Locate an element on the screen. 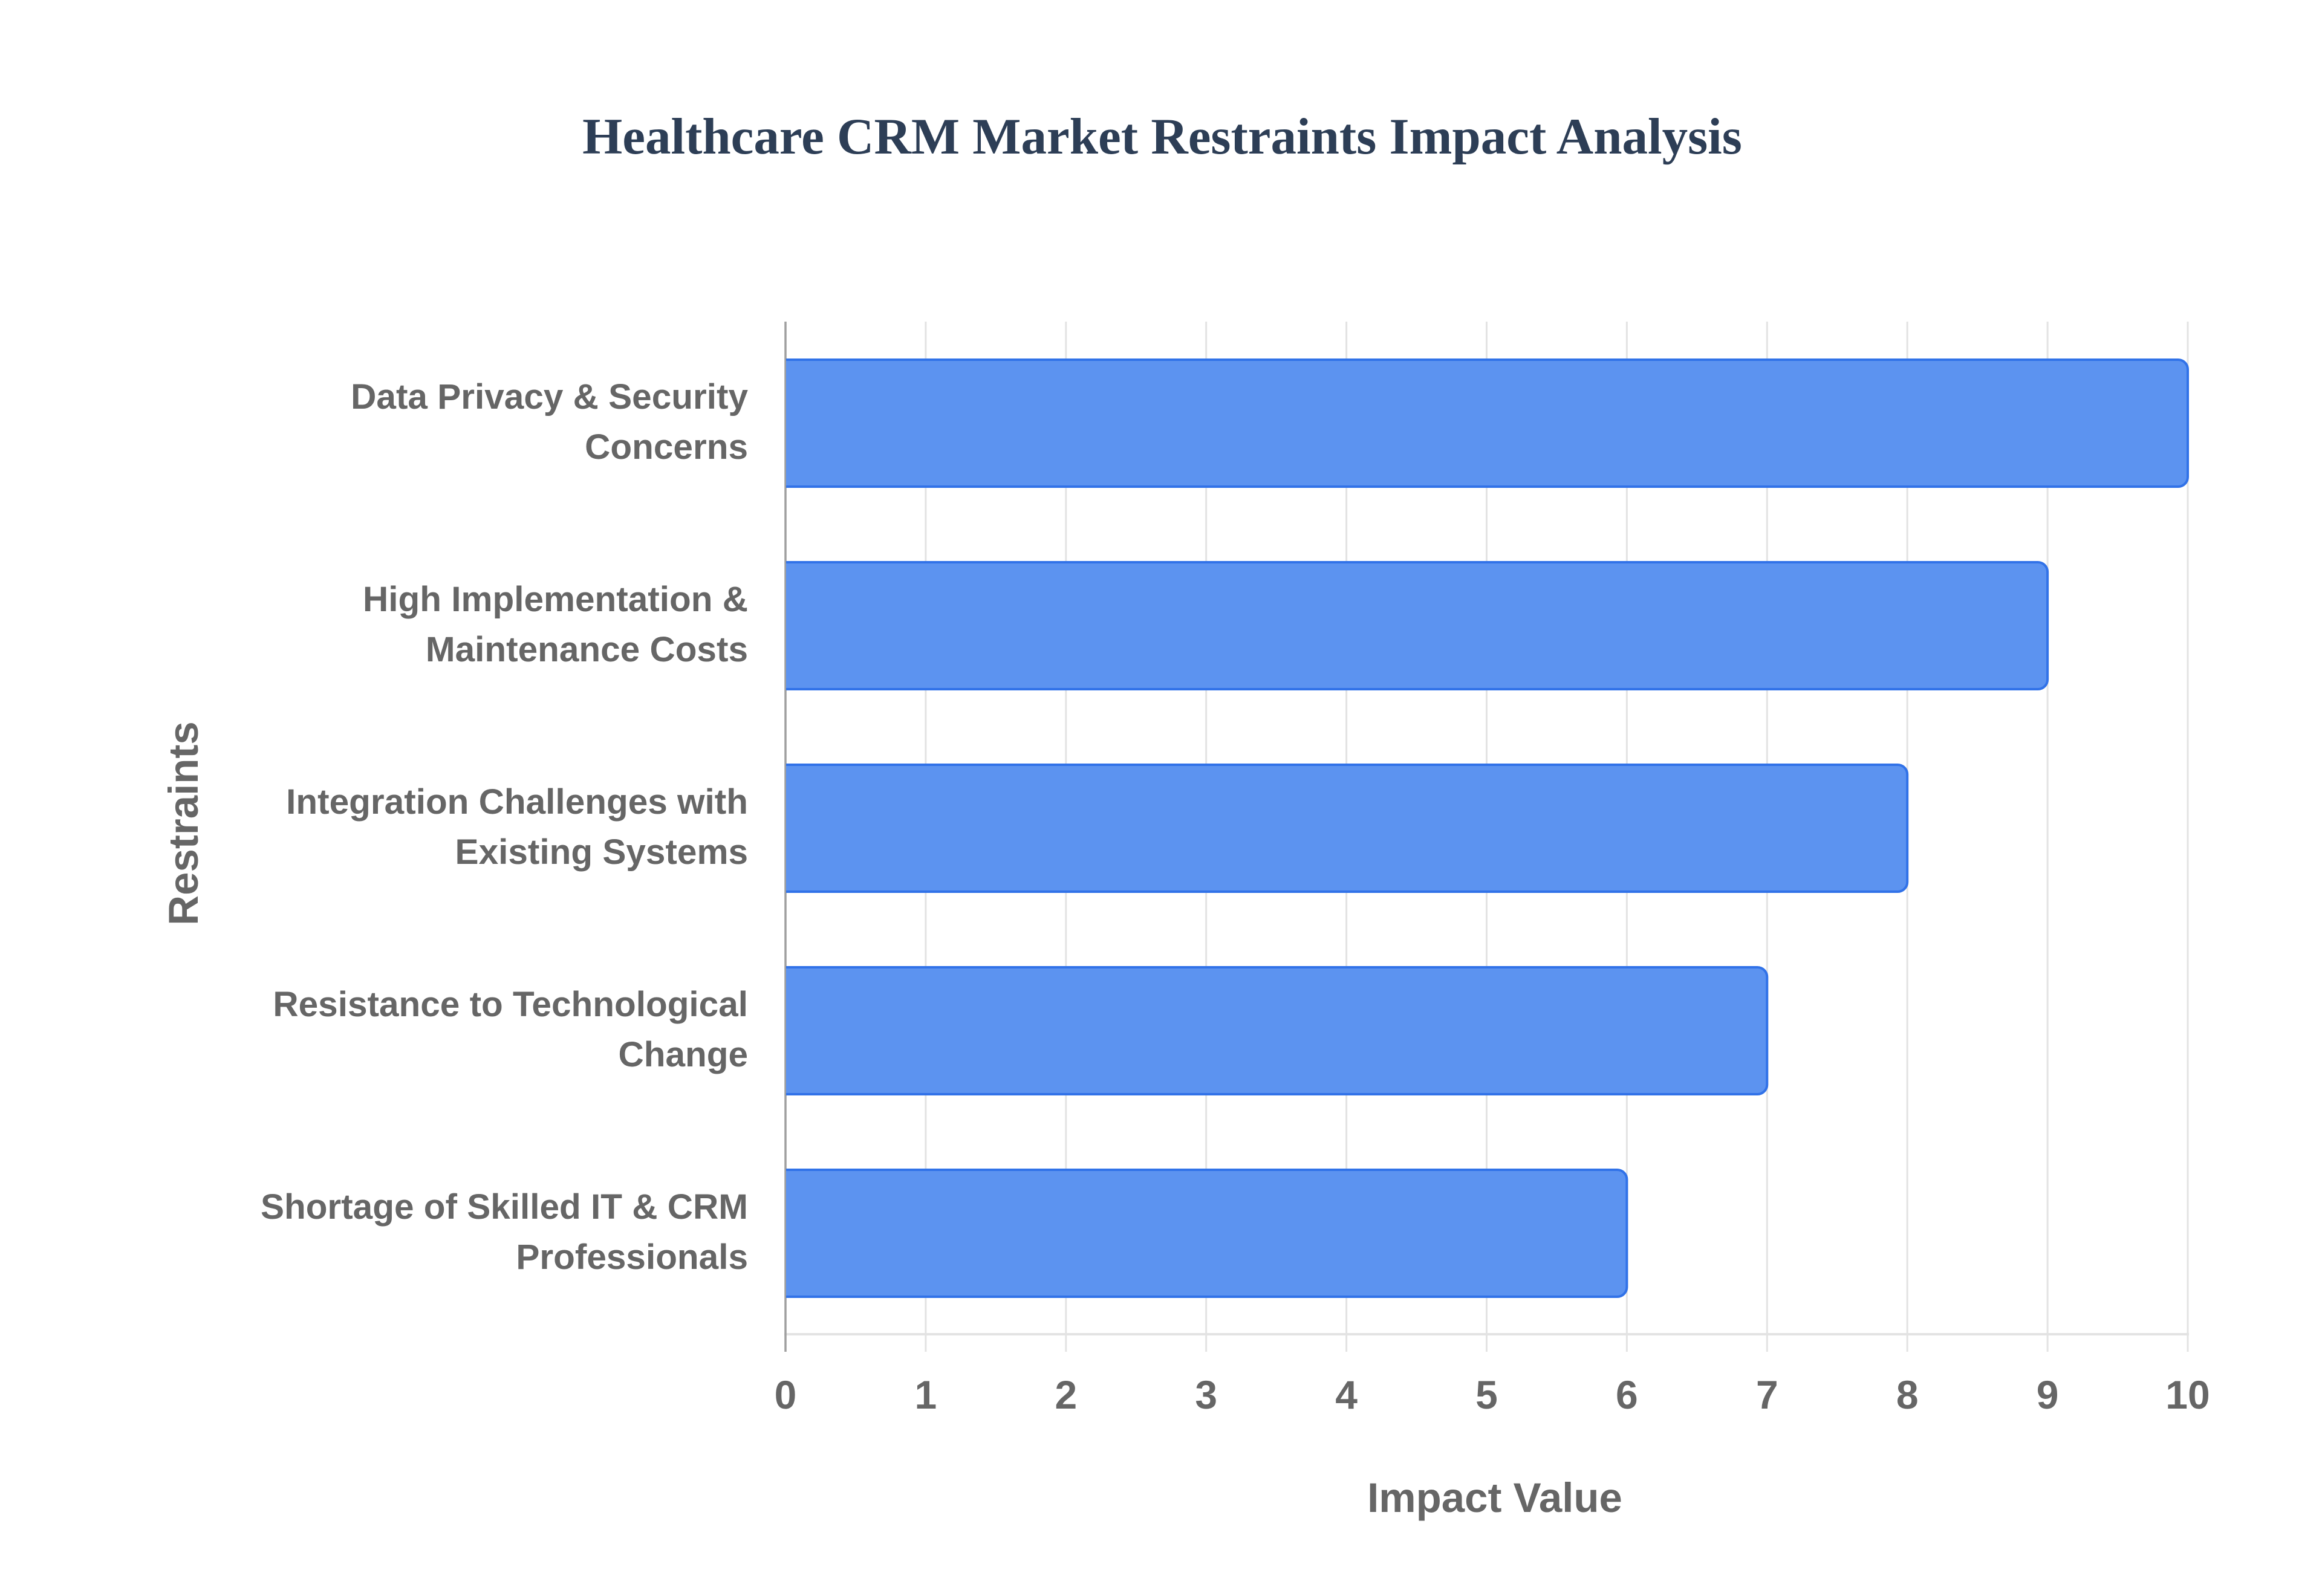 This screenshot has height=1596, width=2322. svg-text: 4 is located at coordinates (1346, 1394).